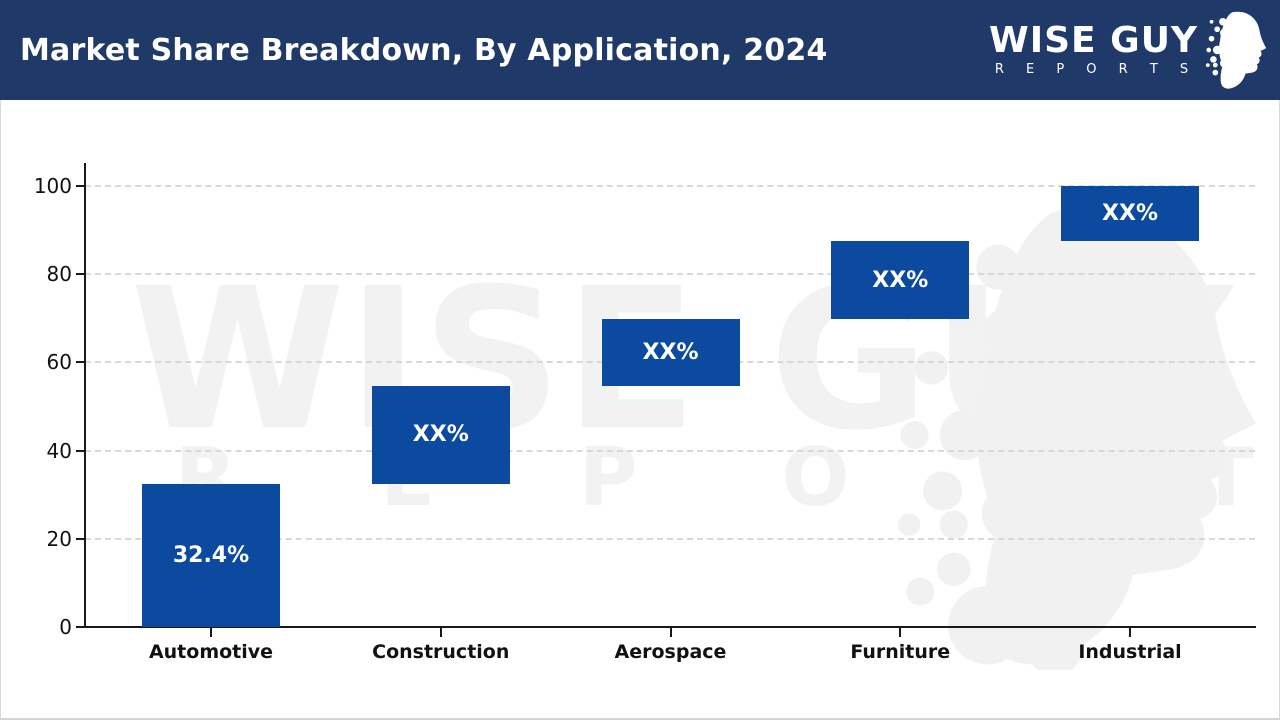  Describe the element at coordinates (59, 450) in the screenshot. I see `y-tick-label-40: 40` at that location.